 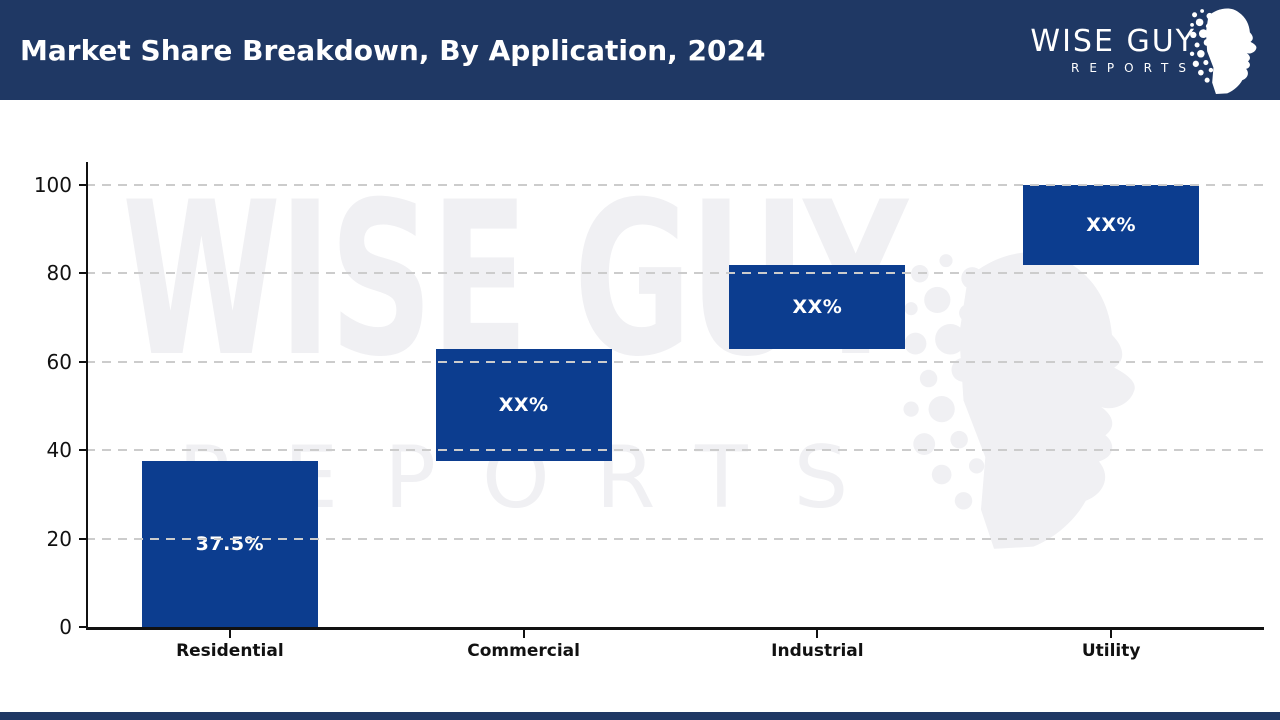 What do you see at coordinates (1111, 651) in the screenshot?
I see `x-tick-label-utility: Utility` at bounding box center [1111, 651].